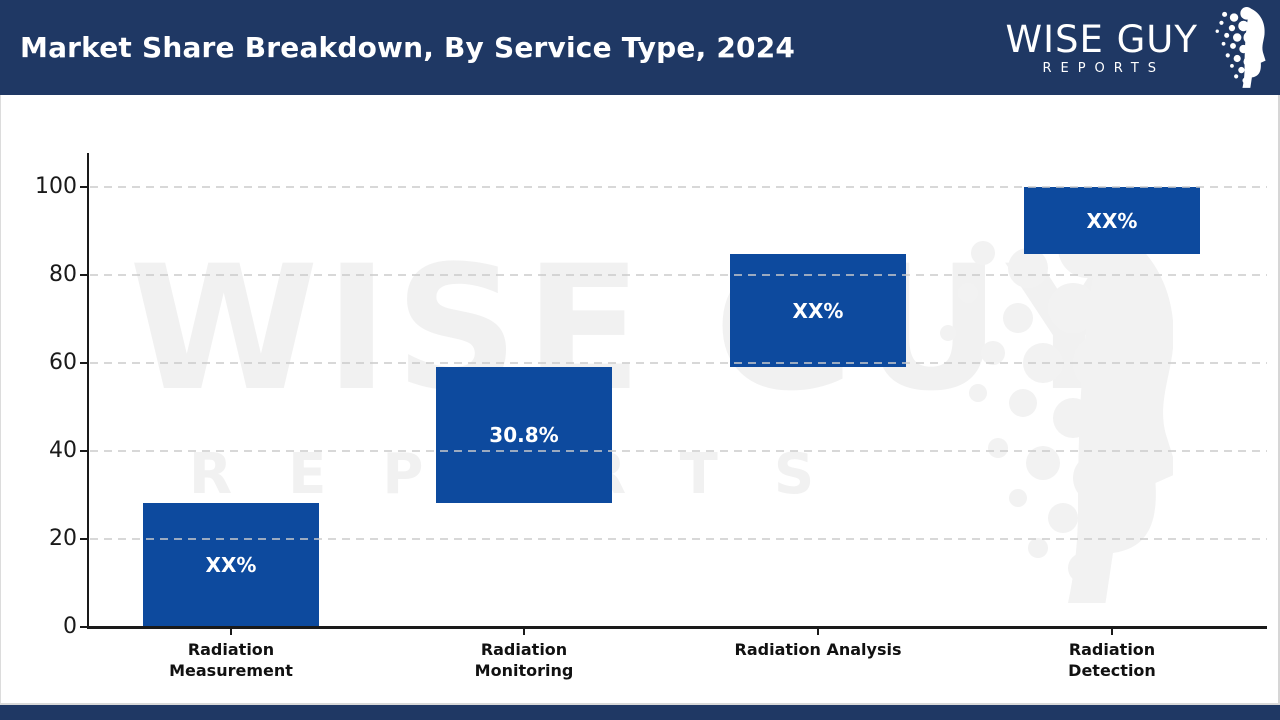 This screenshot has width=1280, height=720. What do you see at coordinates (56, 186) in the screenshot?
I see `y-tick-label: 100` at bounding box center [56, 186].